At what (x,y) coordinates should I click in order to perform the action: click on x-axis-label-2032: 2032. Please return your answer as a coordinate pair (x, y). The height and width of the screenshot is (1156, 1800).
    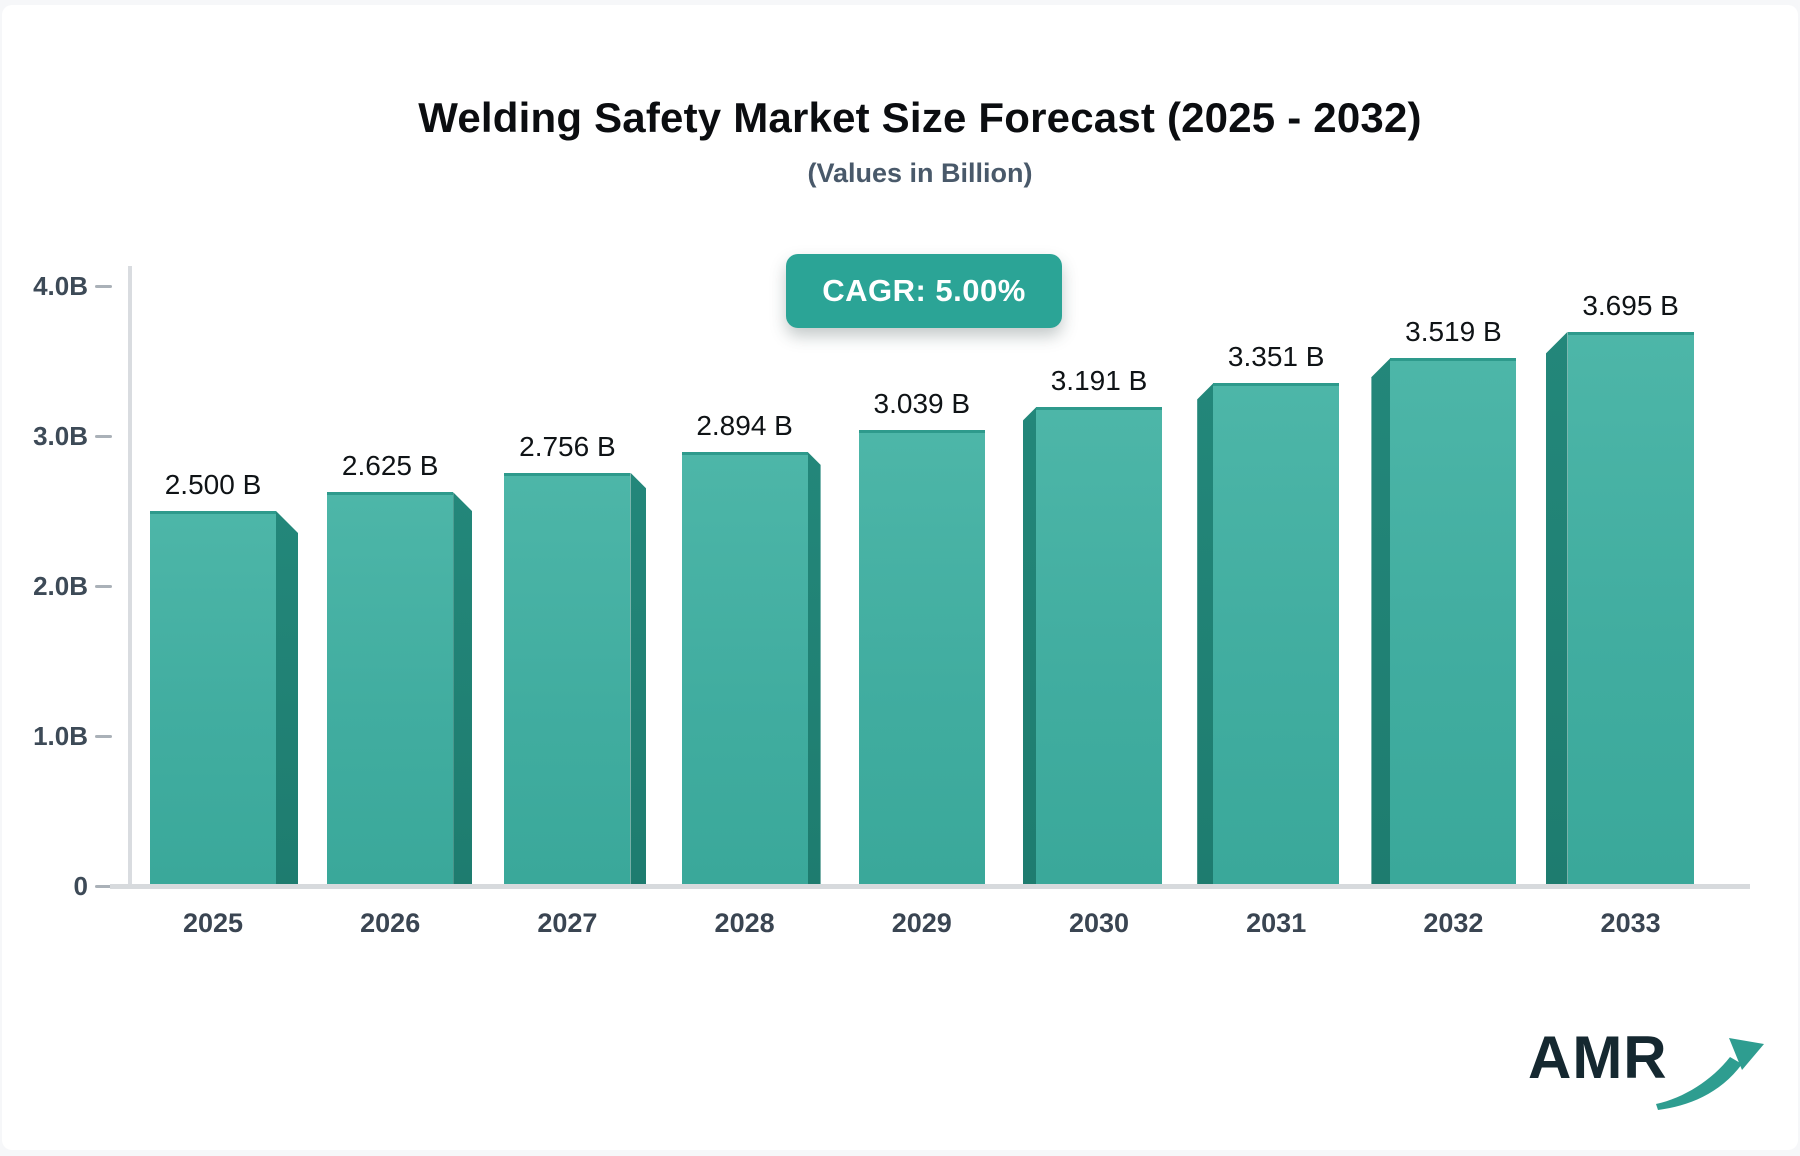
    Looking at the image, I should click on (1453, 923).